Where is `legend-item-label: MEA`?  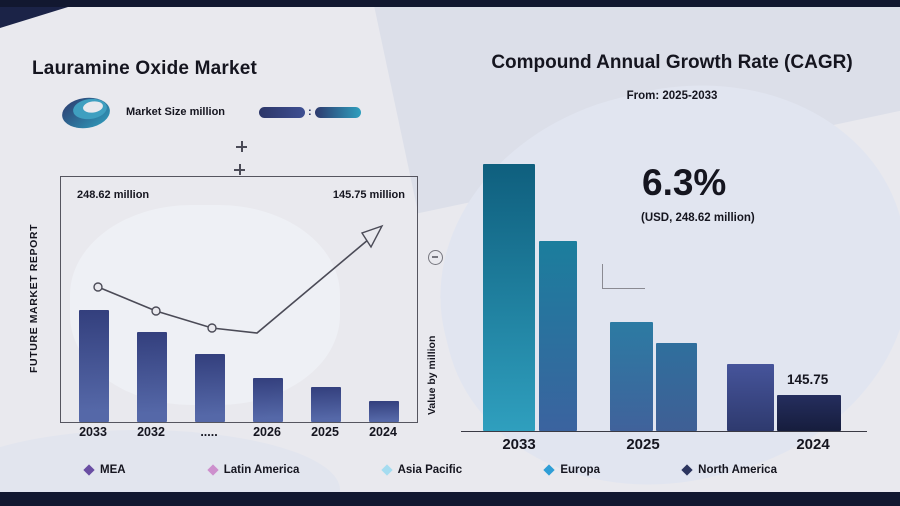 legend-item-label: MEA is located at coordinates (113, 470).